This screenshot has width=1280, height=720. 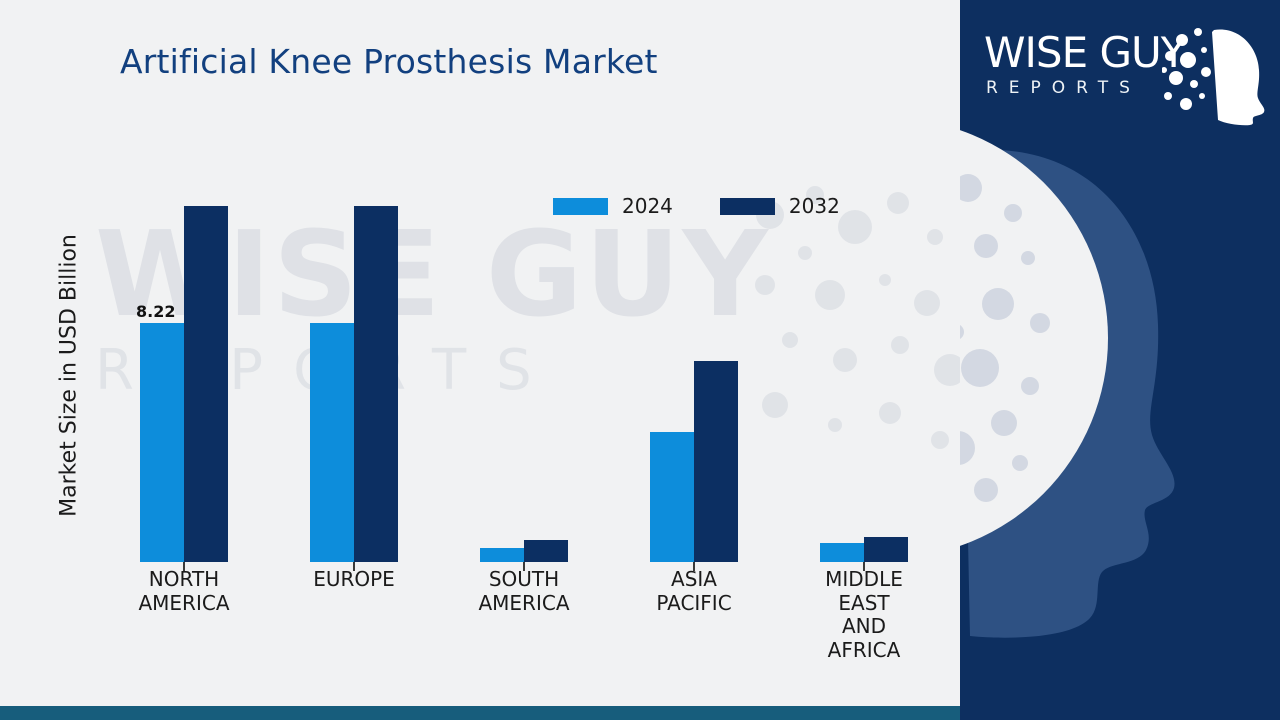 What do you see at coordinates (389, 61) in the screenshot?
I see `page-title: Artificial Knee Prosthesis Market` at bounding box center [389, 61].